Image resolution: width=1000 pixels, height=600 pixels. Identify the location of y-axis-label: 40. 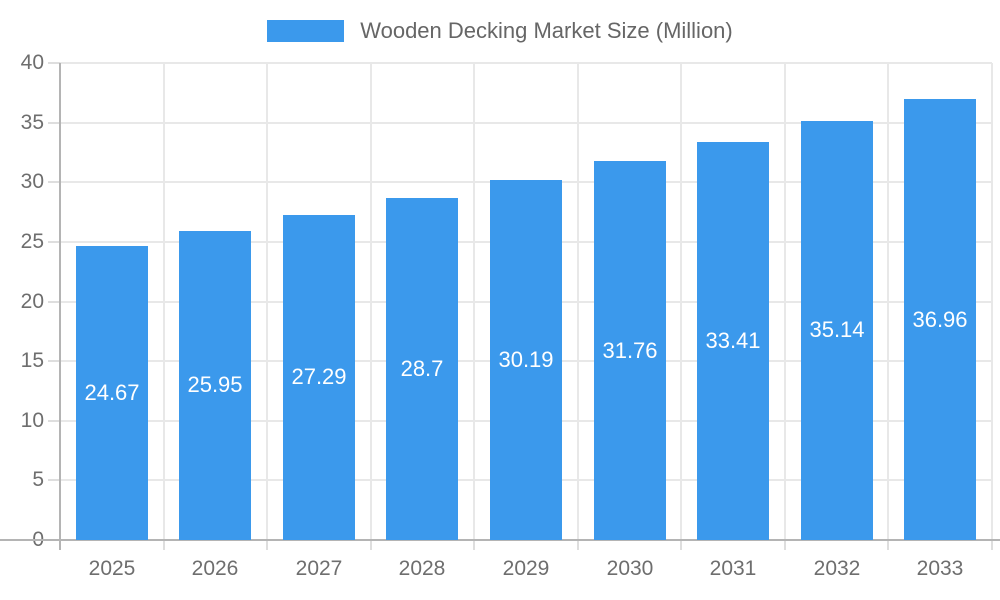
(32, 62).